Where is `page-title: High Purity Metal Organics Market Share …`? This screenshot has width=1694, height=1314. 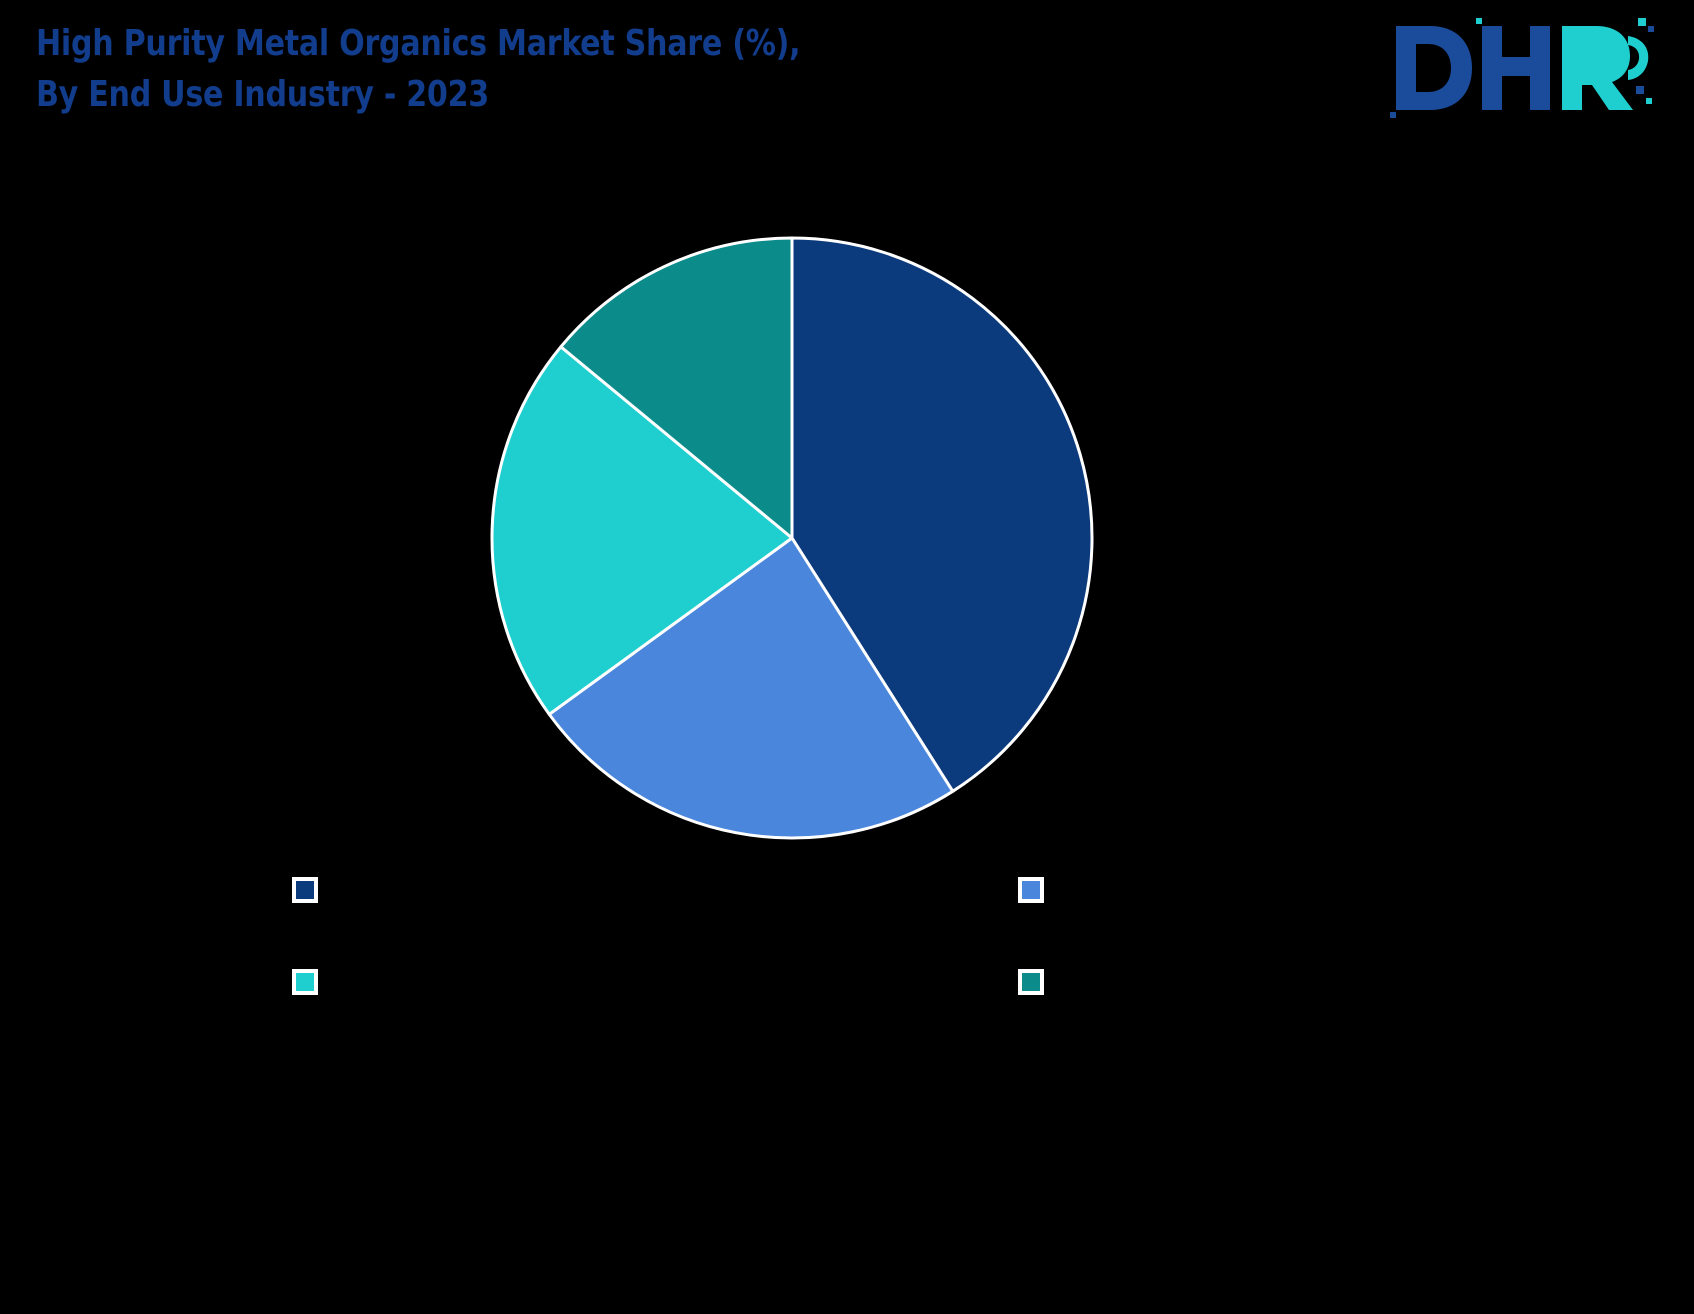
page-title: High Purity Metal Organics Market Share … is located at coordinates (418, 69).